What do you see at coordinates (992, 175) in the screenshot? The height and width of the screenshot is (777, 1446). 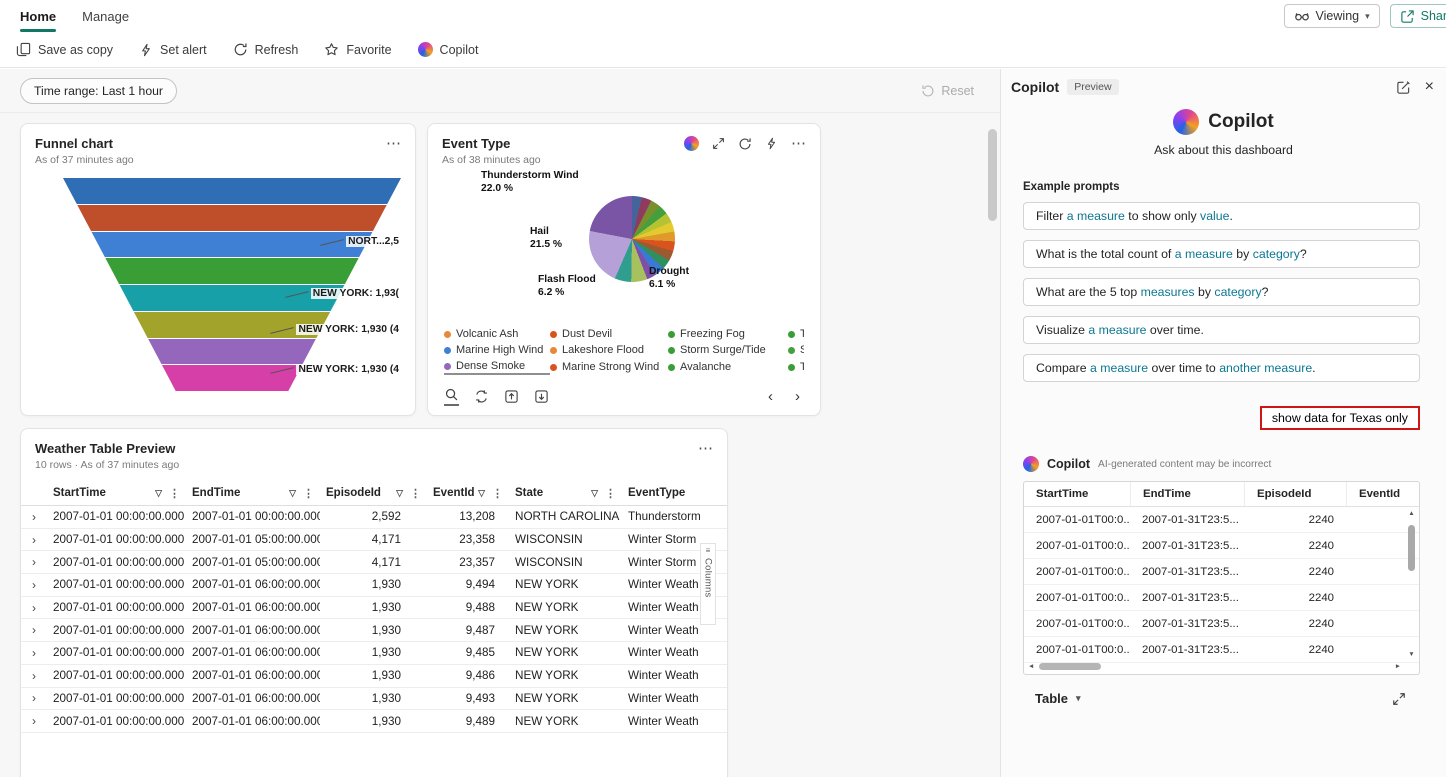 I see `dashboard-scrollbar-thumb` at bounding box center [992, 175].